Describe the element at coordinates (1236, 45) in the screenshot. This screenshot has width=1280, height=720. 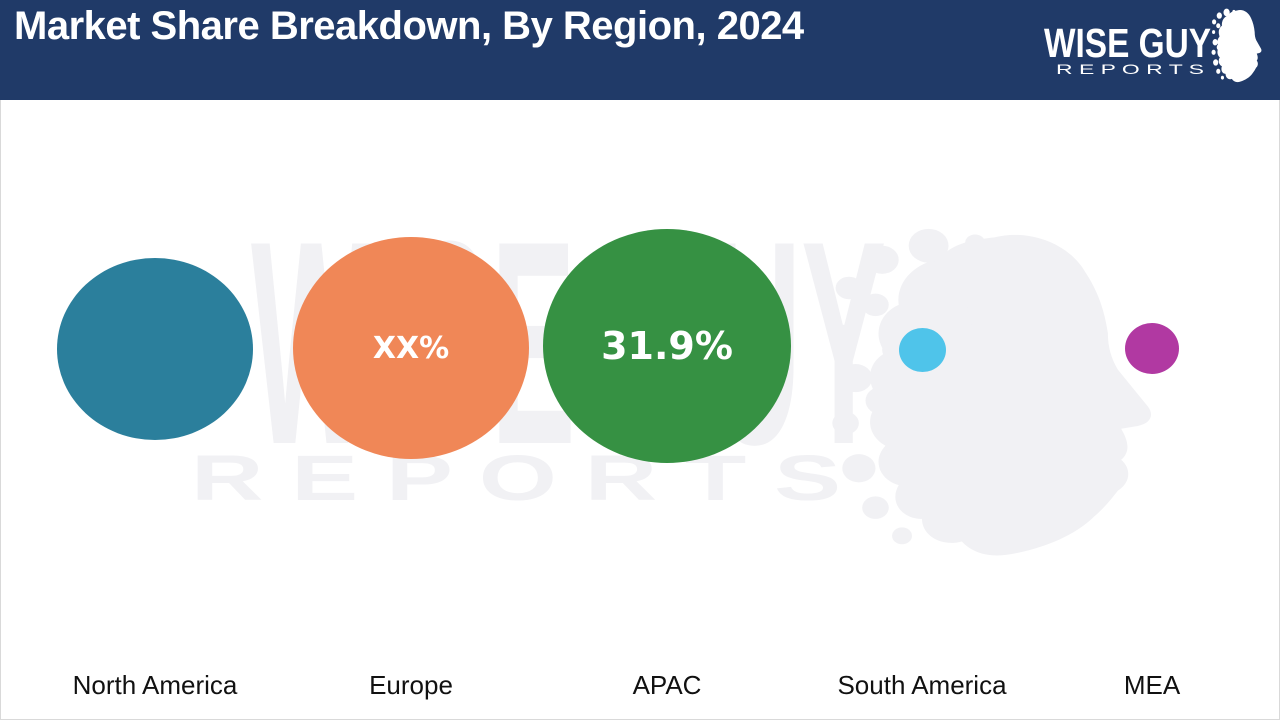
I see `logo-face-icon` at that location.